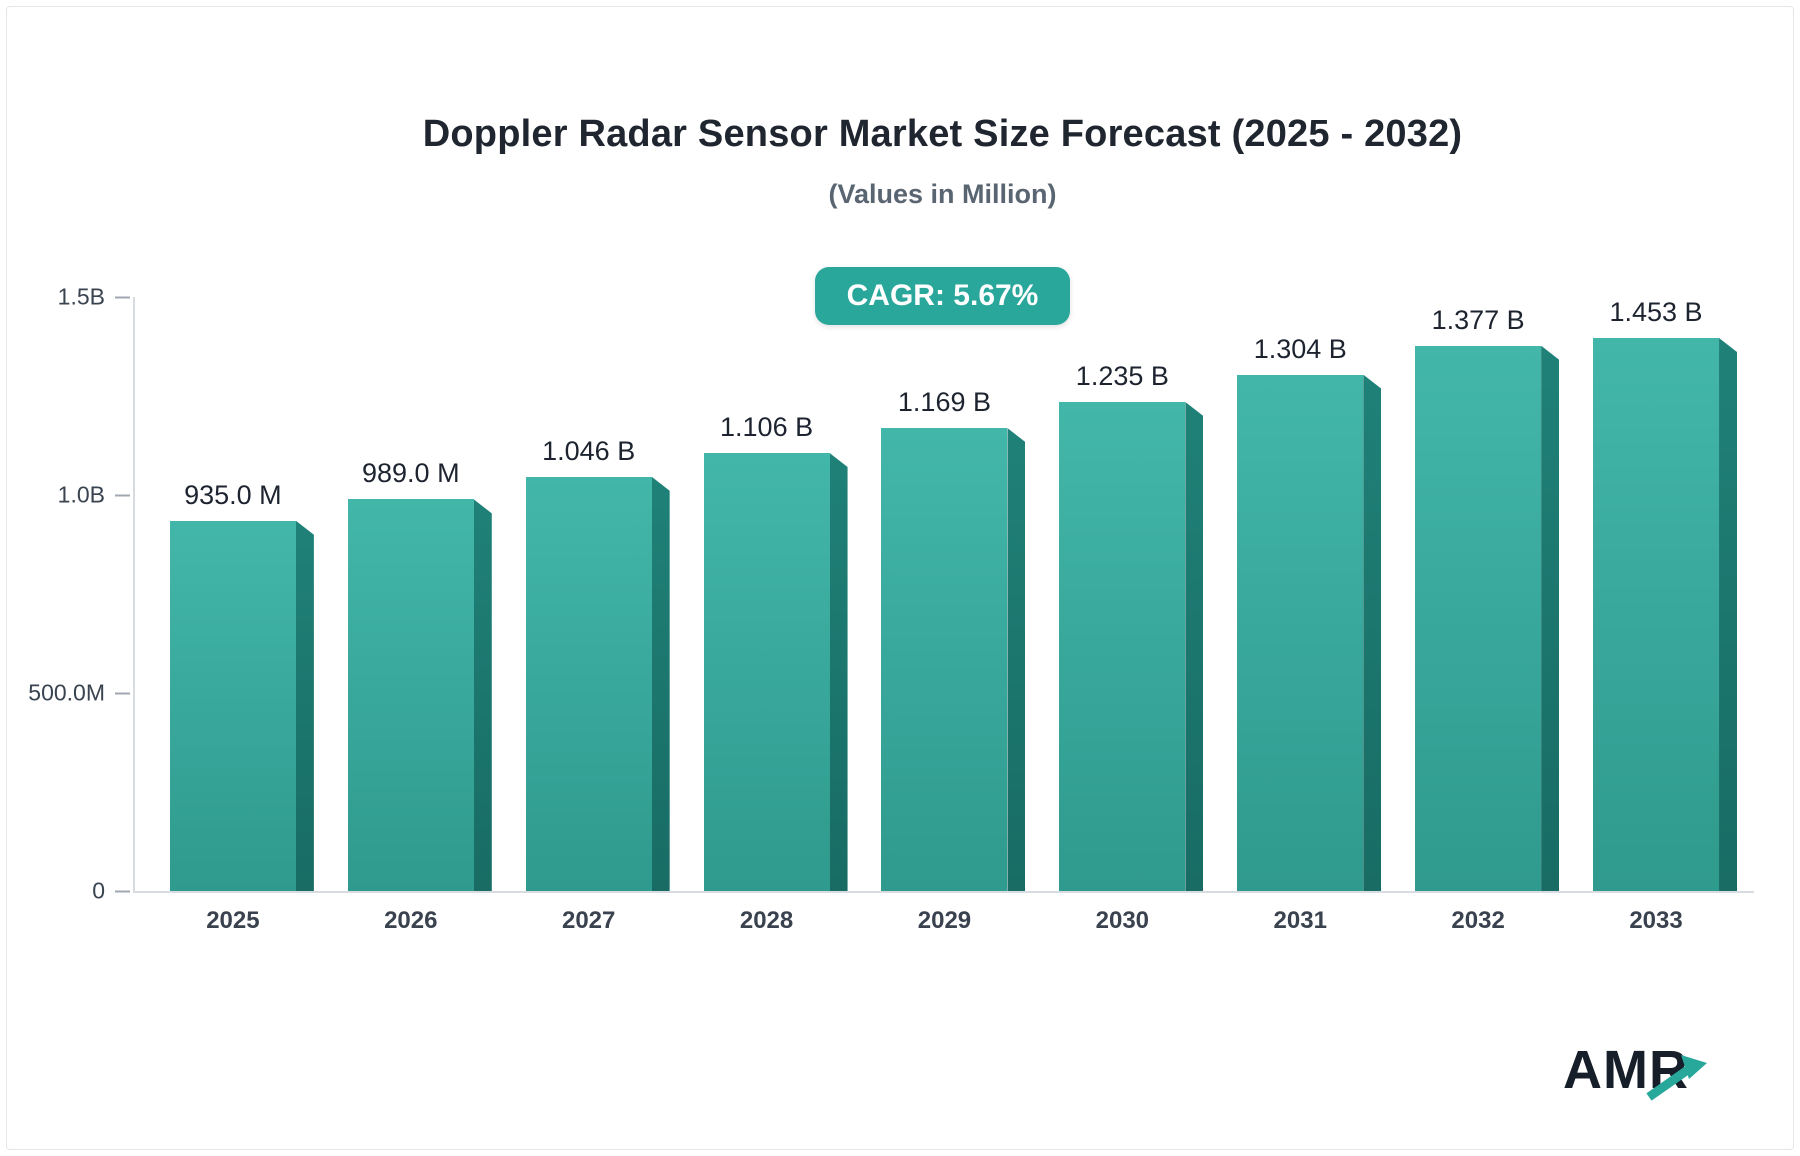 This screenshot has height=1156, width=1800. I want to click on x-axis-label: 2025, so click(233, 920).